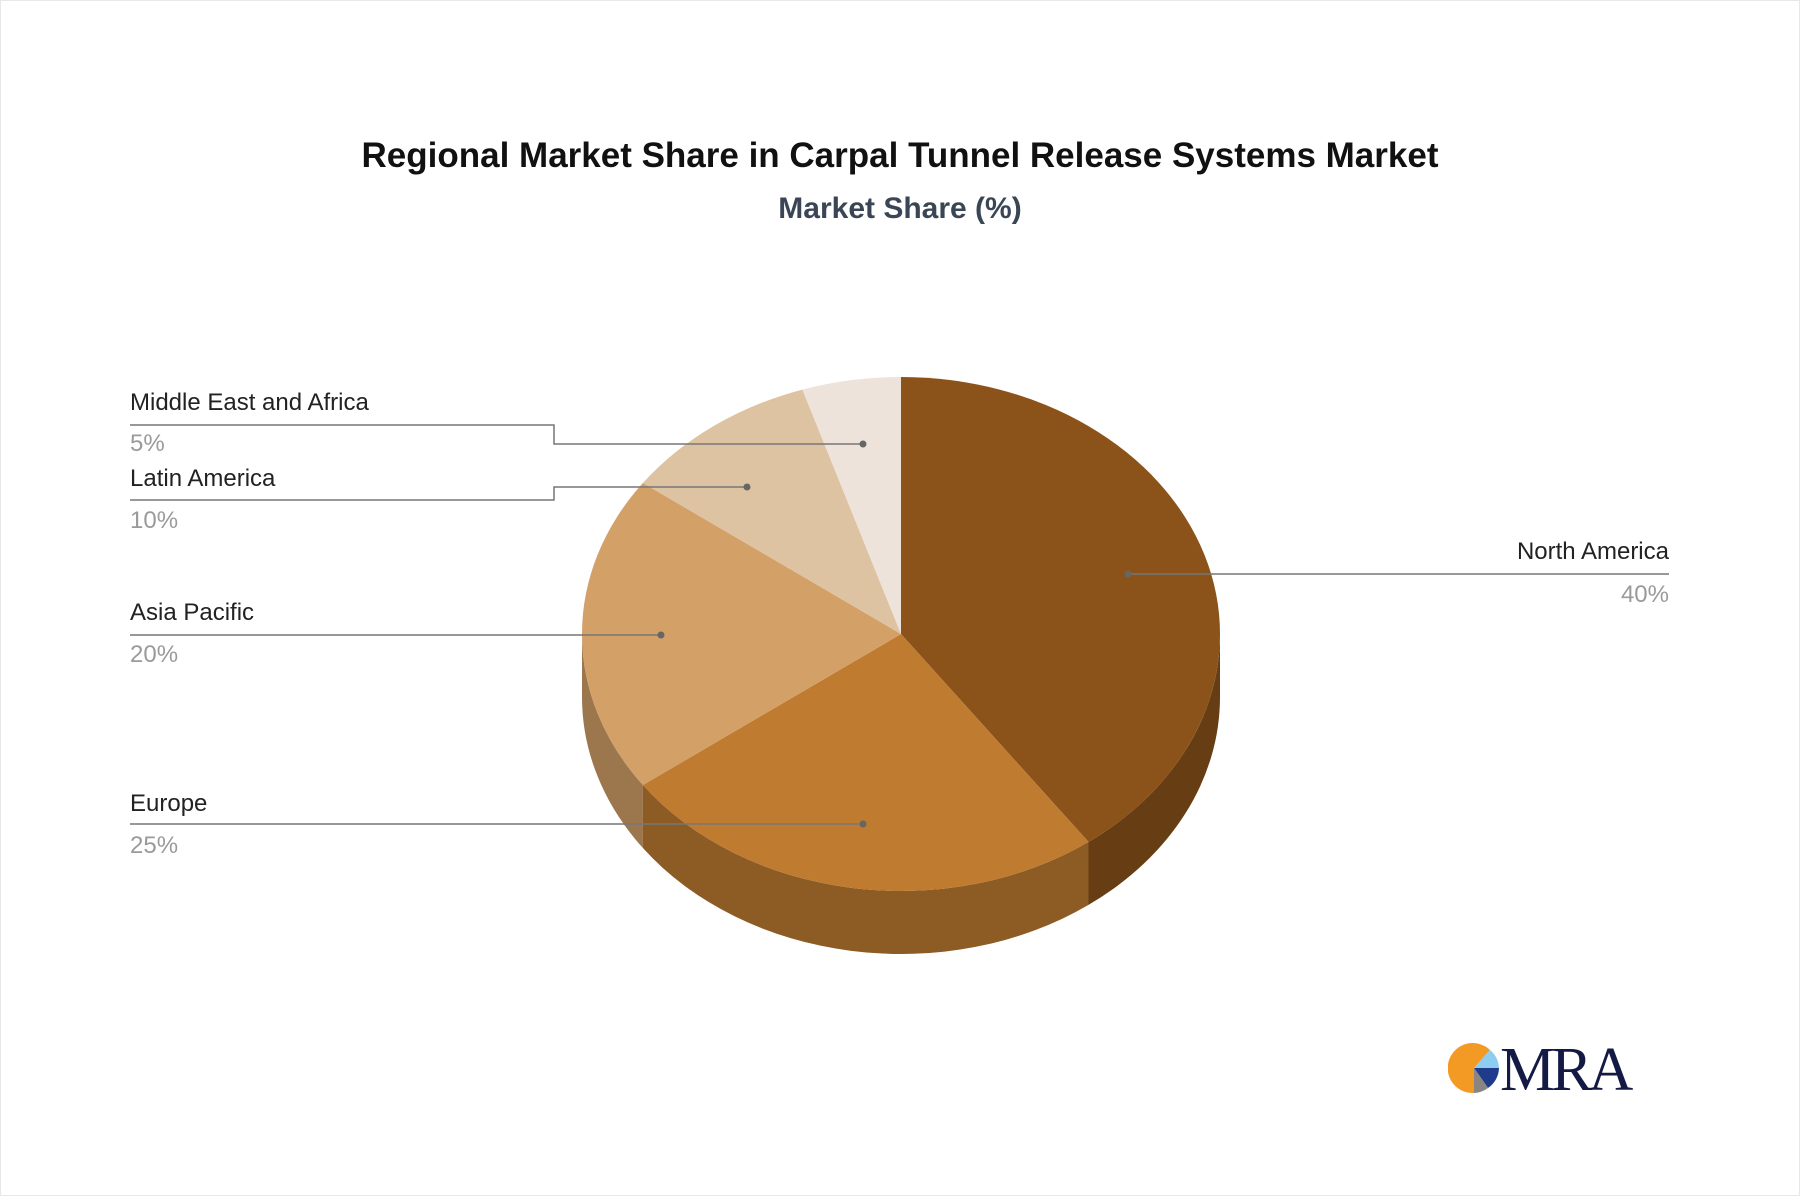  I want to click on pie-slice-north-america, so click(1060, 609).